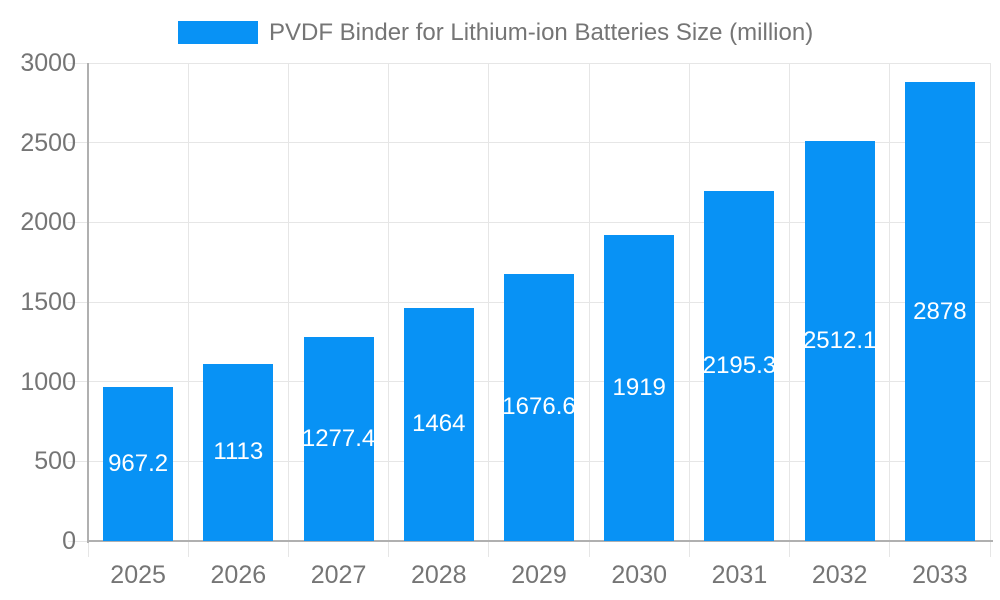 The width and height of the screenshot is (1000, 600). Describe the element at coordinates (48, 142) in the screenshot. I see `y-axis-label-2500: 2500` at that location.